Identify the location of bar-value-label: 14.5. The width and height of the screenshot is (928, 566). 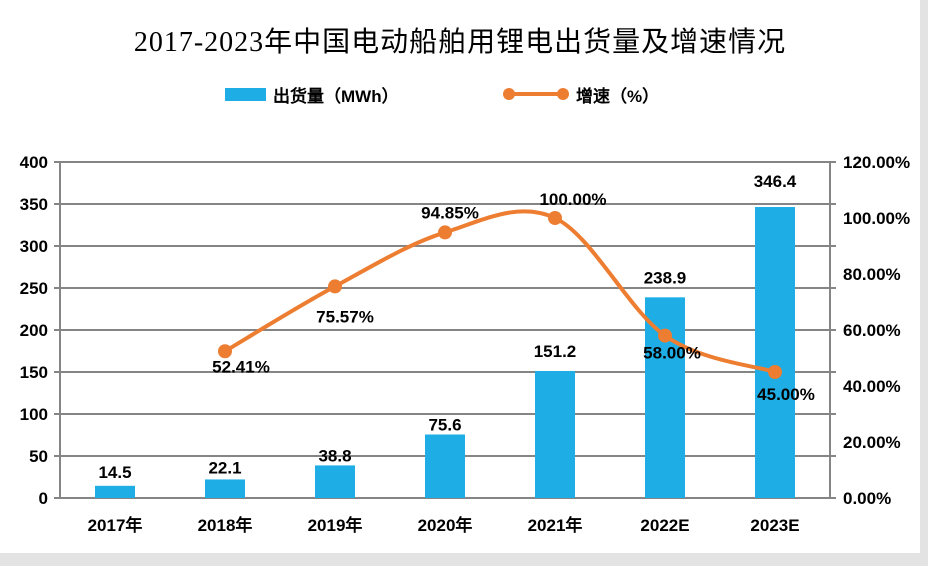
(114, 472).